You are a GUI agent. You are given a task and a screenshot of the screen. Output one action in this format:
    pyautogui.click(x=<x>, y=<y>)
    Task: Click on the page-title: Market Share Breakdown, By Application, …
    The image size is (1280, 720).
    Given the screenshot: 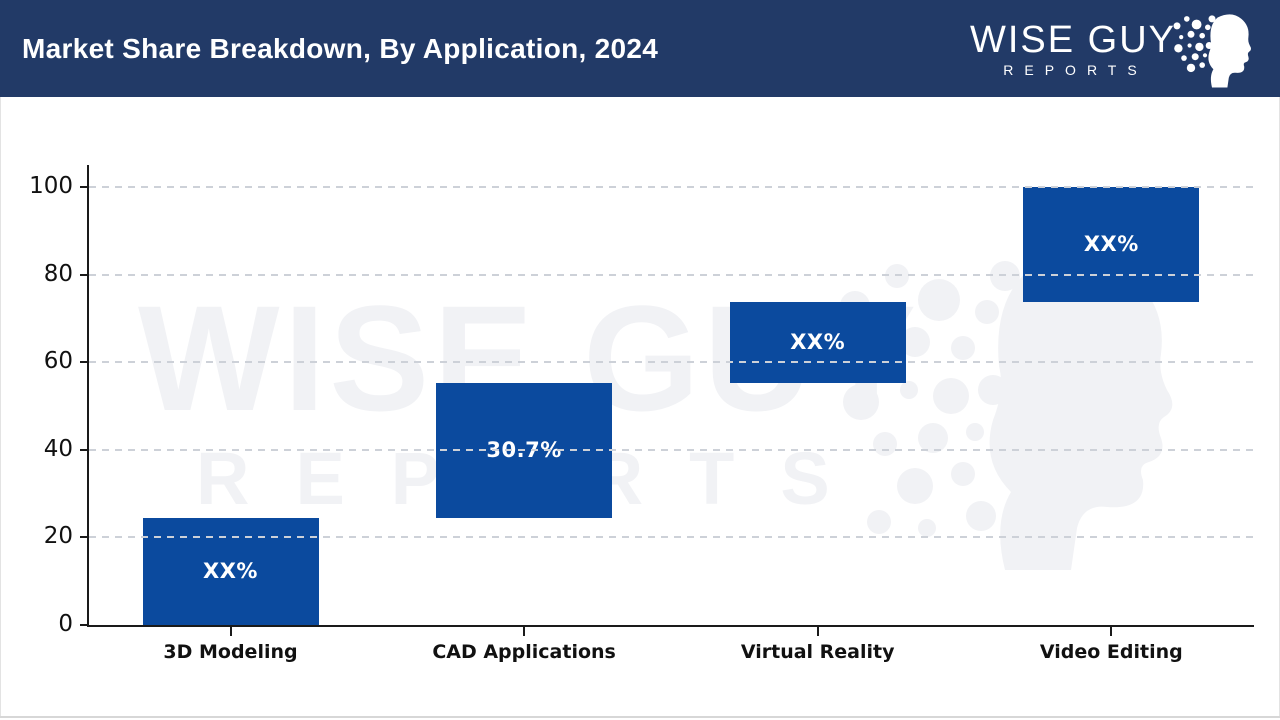 What is the action you would take?
    pyautogui.click(x=340, y=48)
    